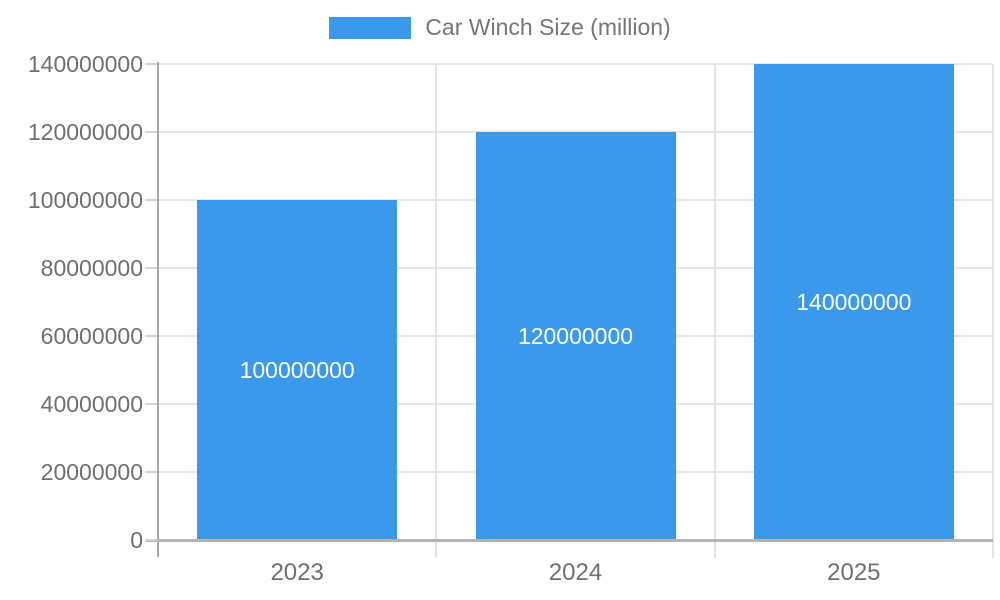  Describe the element at coordinates (575, 64) in the screenshot. I see `y-gridline` at that location.